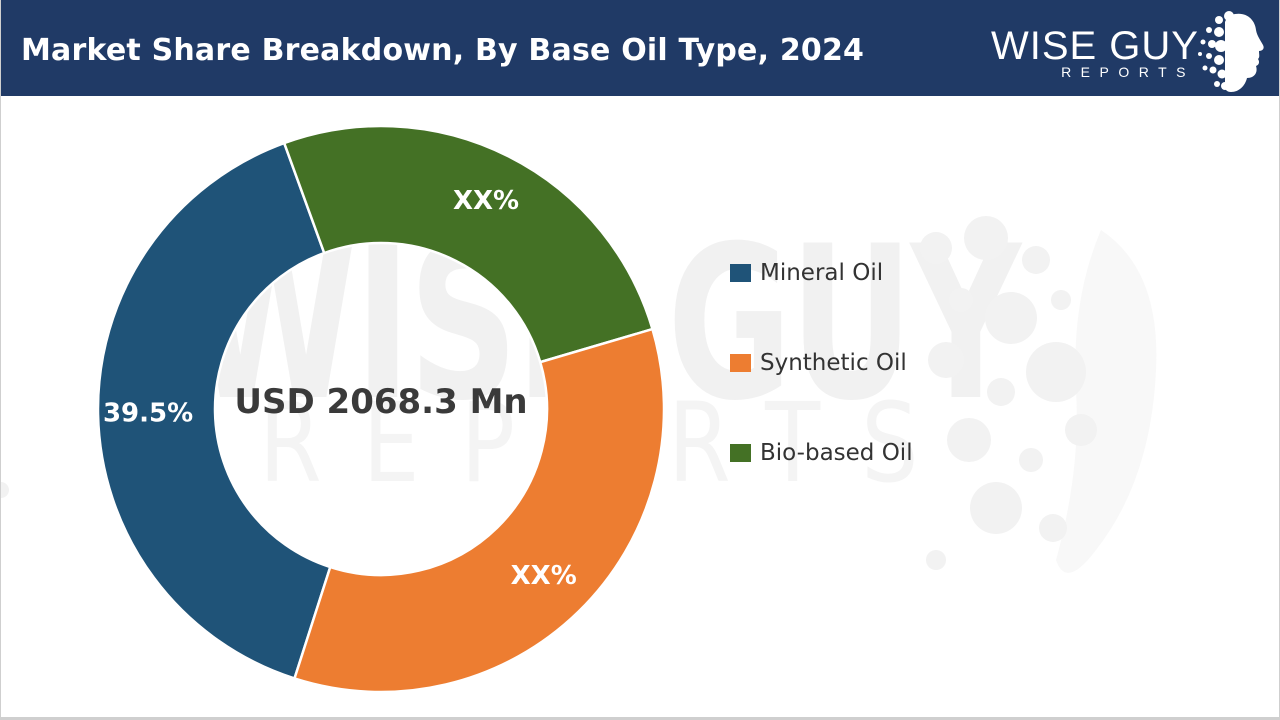 The height and width of the screenshot is (720, 1280). I want to click on legend-swatch-mineral-oil, so click(740, 273).